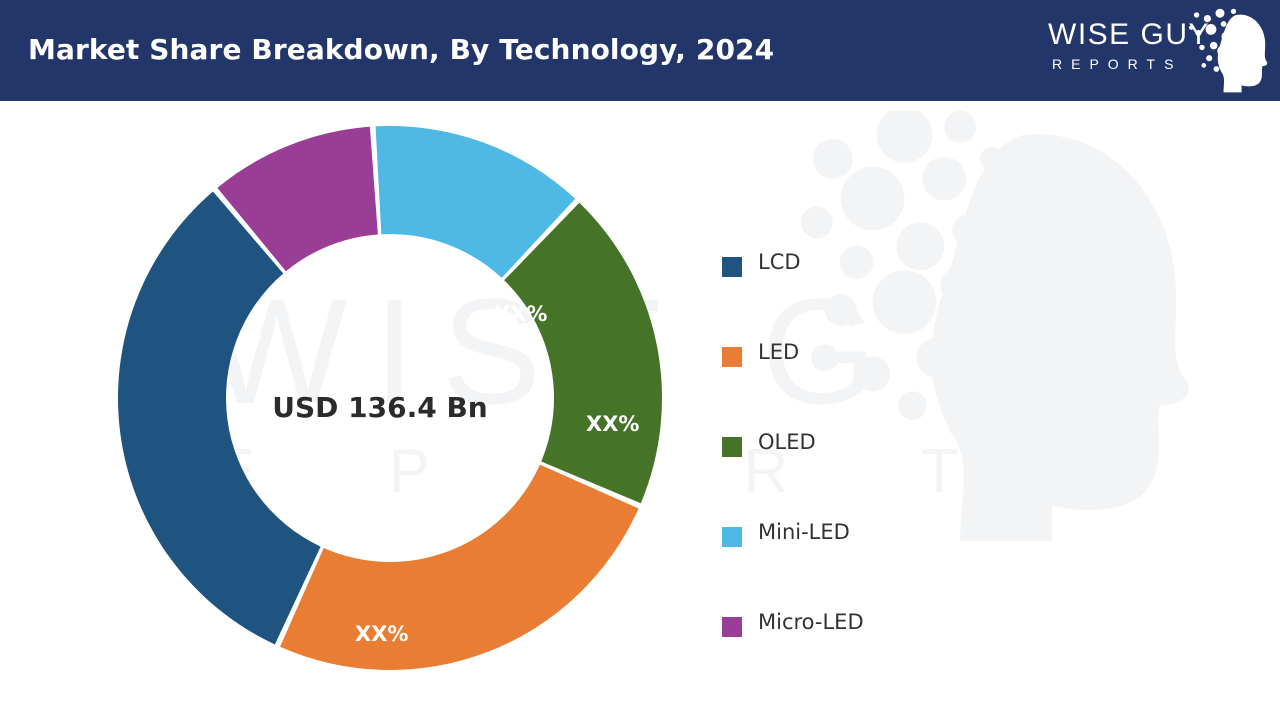 This screenshot has width=1280, height=720. I want to click on head-dots-icon, so click(1228, 50).